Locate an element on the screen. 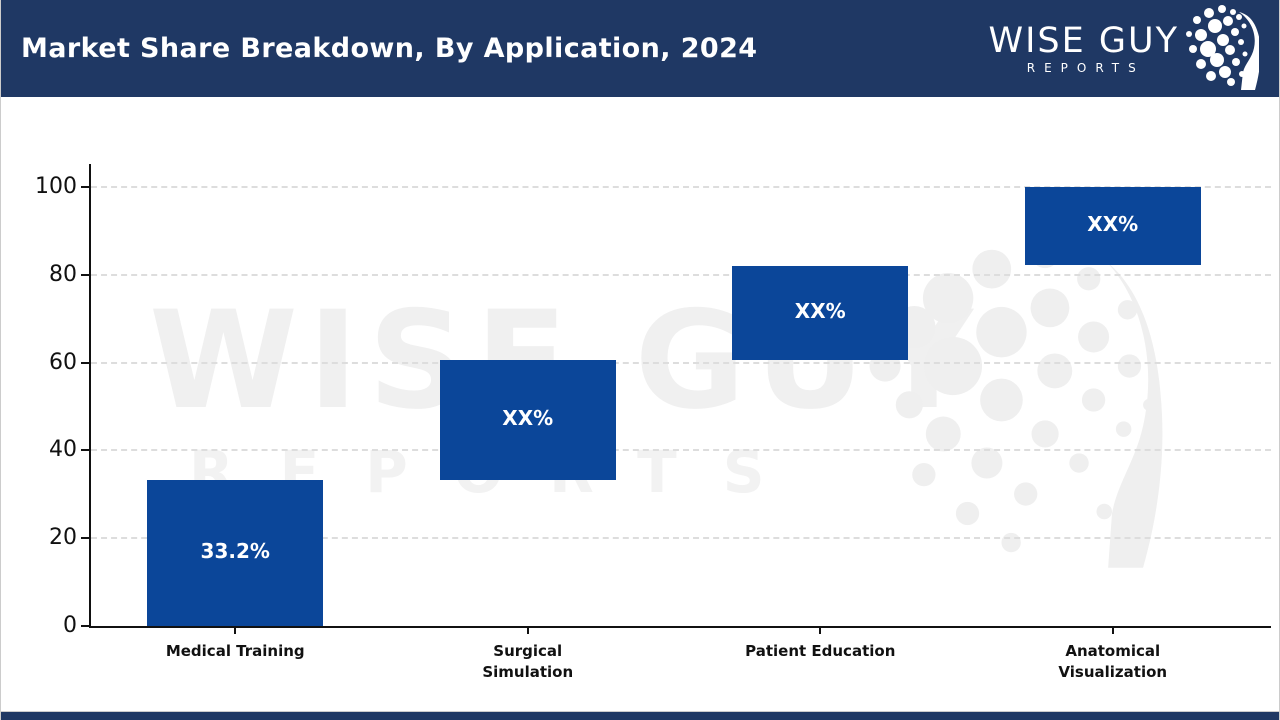  y-axis-line is located at coordinates (90, 396).